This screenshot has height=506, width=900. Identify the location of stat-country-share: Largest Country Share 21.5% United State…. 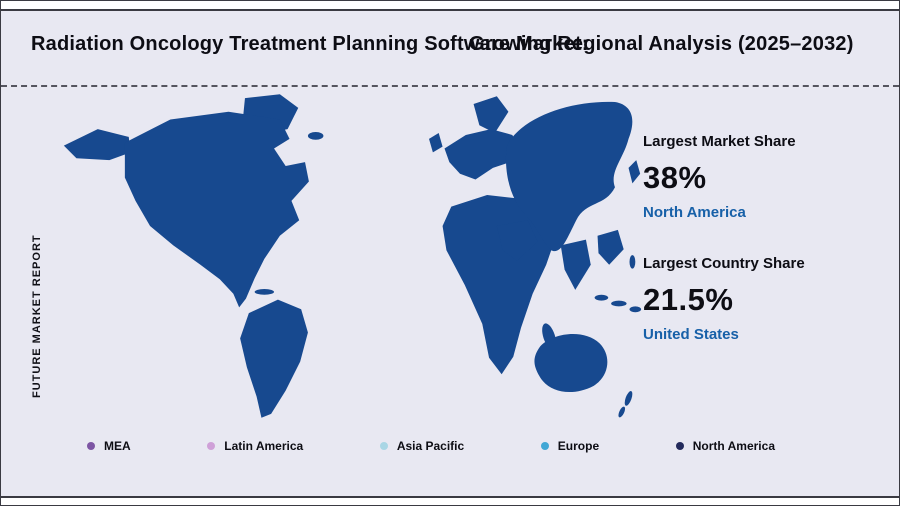
(765, 299).